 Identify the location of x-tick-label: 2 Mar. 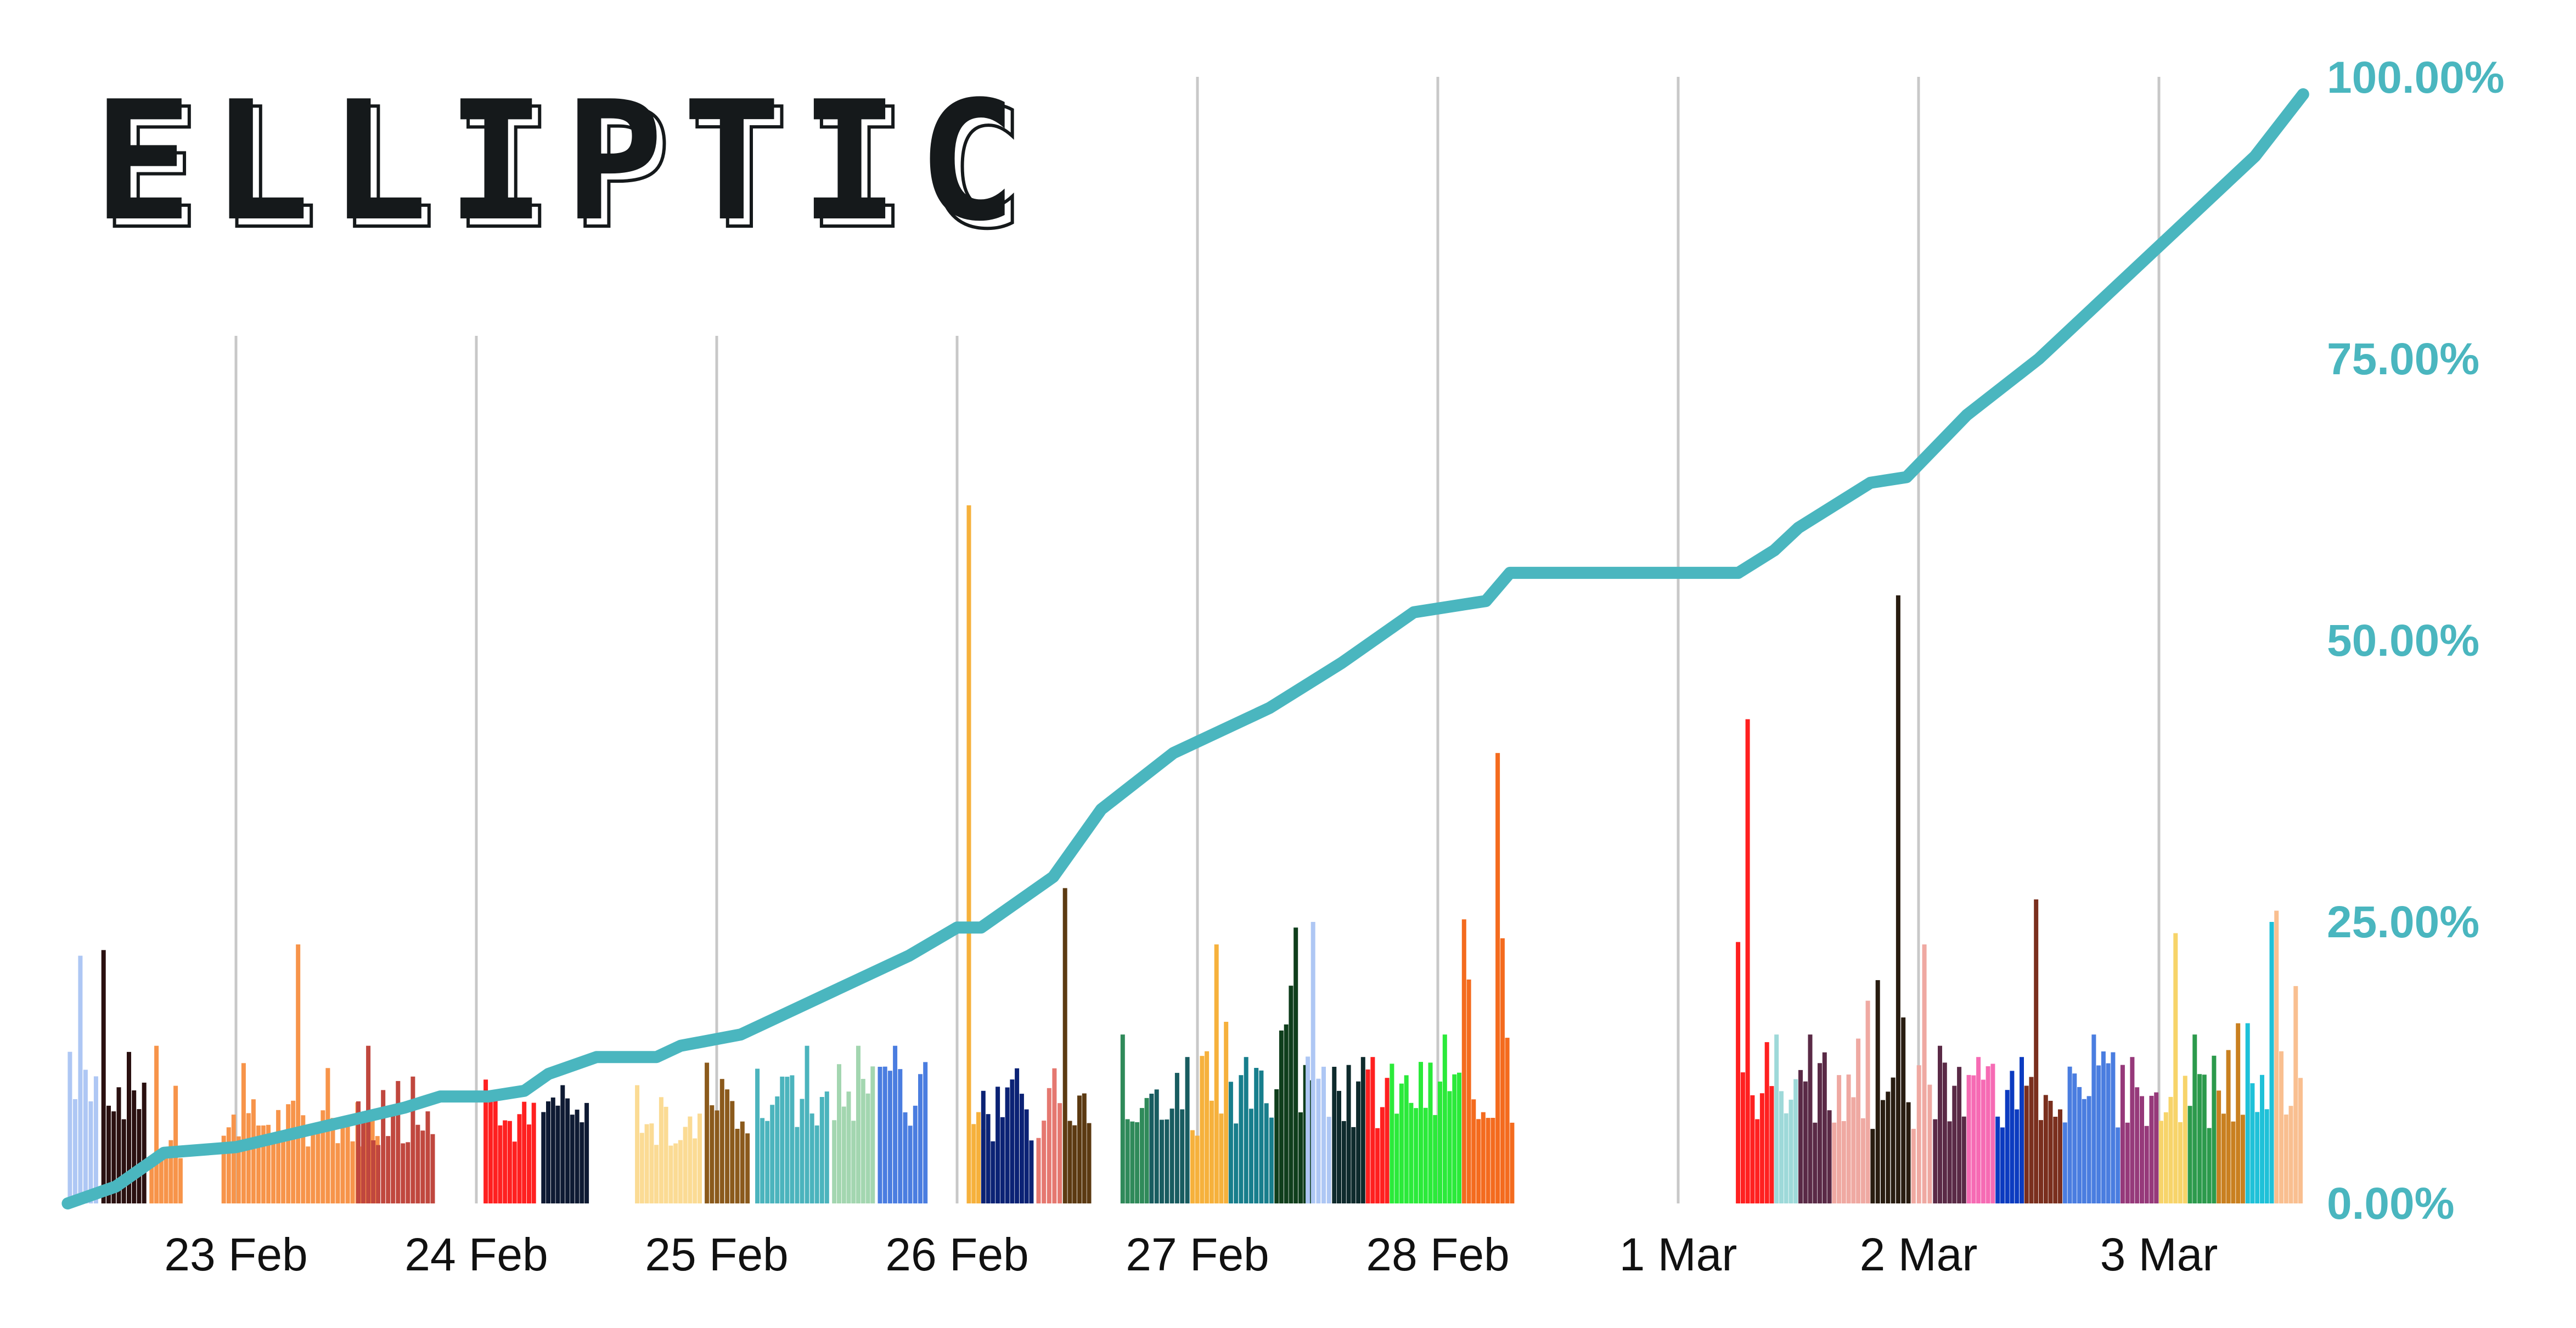
(1919, 1254).